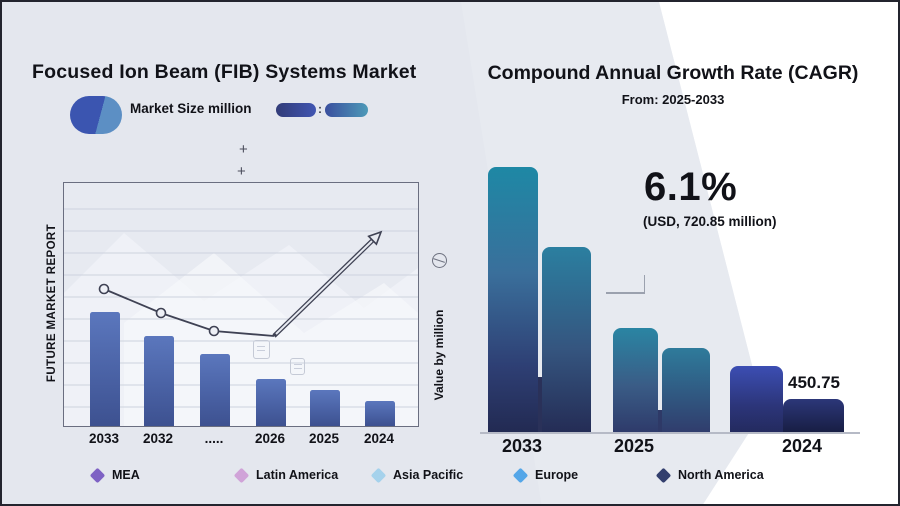  What do you see at coordinates (522, 446) in the screenshot?
I see `cagr-xtick-2033: 2033` at bounding box center [522, 446].